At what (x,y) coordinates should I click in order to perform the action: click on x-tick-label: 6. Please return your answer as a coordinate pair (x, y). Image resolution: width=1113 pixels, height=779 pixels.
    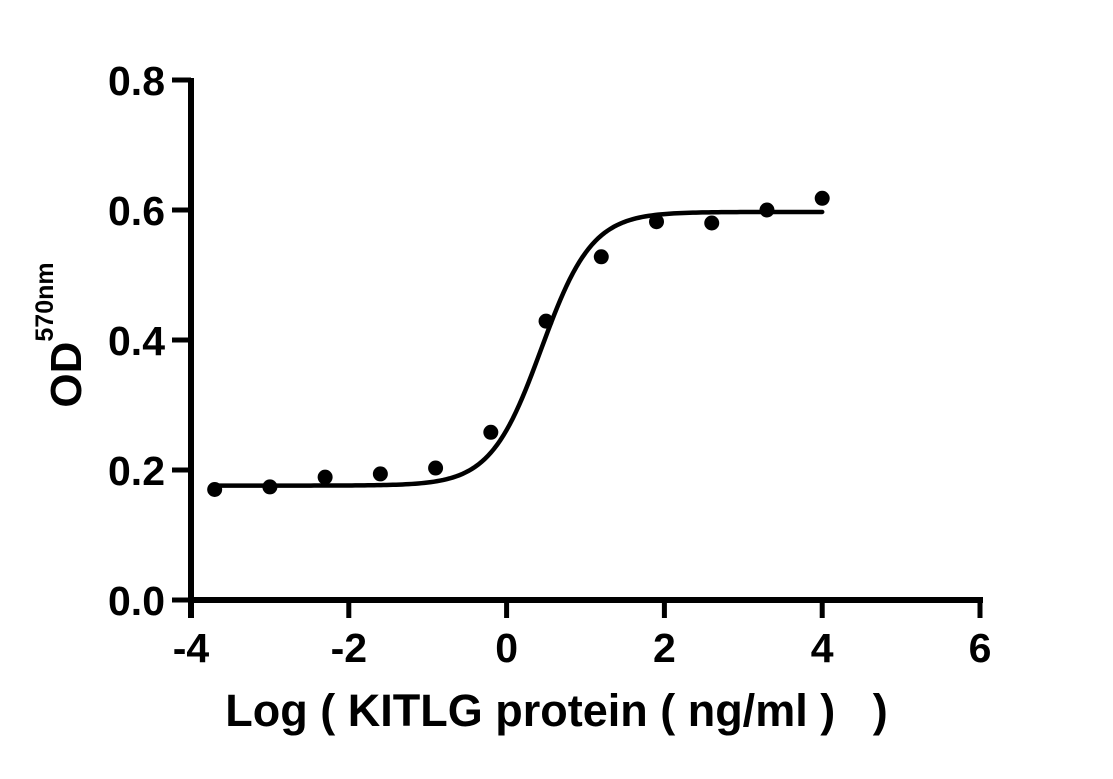
    Looking at the image, I should click on (980, 648).